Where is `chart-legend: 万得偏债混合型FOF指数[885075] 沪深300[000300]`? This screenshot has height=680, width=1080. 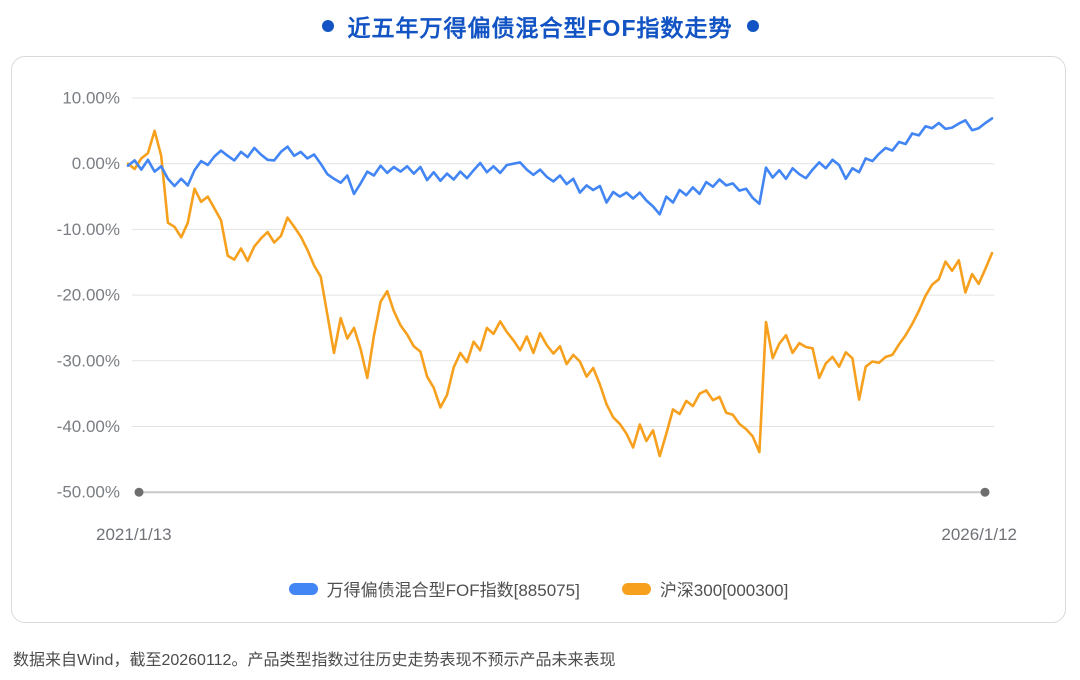
chart-legend: 万得偏债混合型FOF指数[885075] 沪深300[000300] is located at coordinates (538, 588).